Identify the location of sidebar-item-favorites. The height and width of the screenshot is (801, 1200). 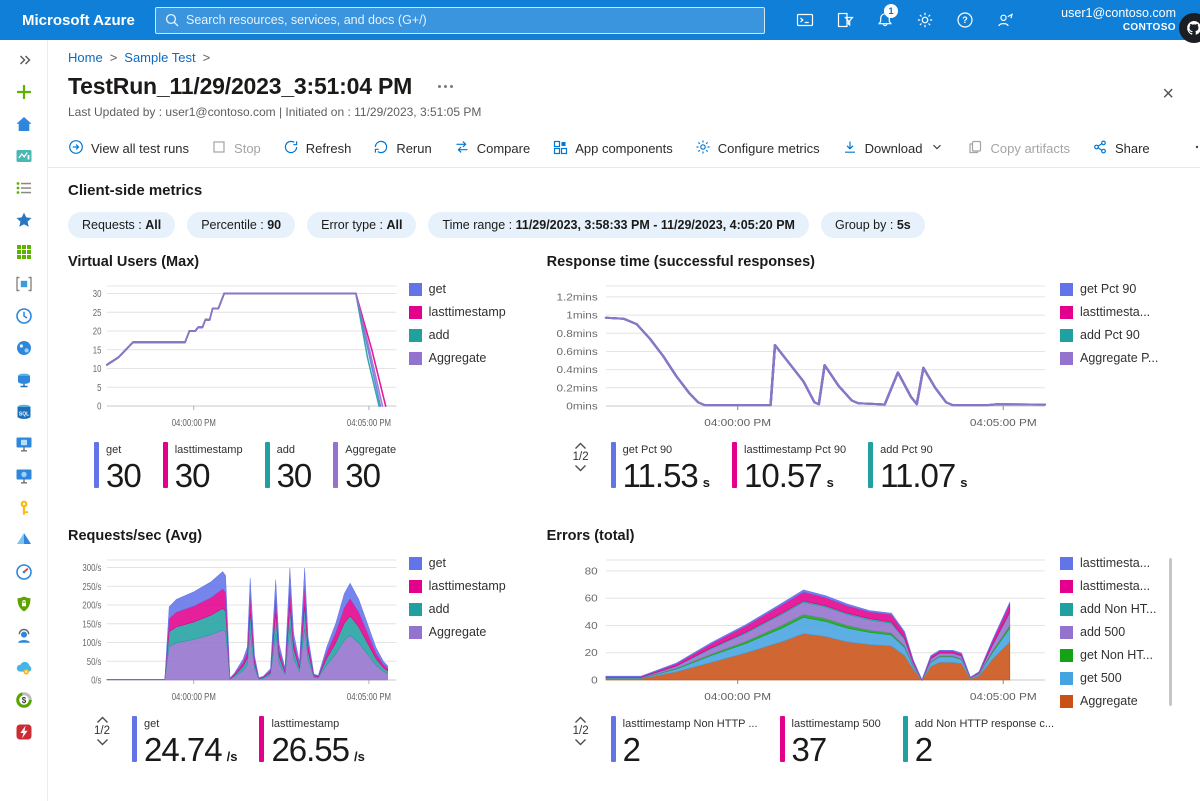
(24, 222).